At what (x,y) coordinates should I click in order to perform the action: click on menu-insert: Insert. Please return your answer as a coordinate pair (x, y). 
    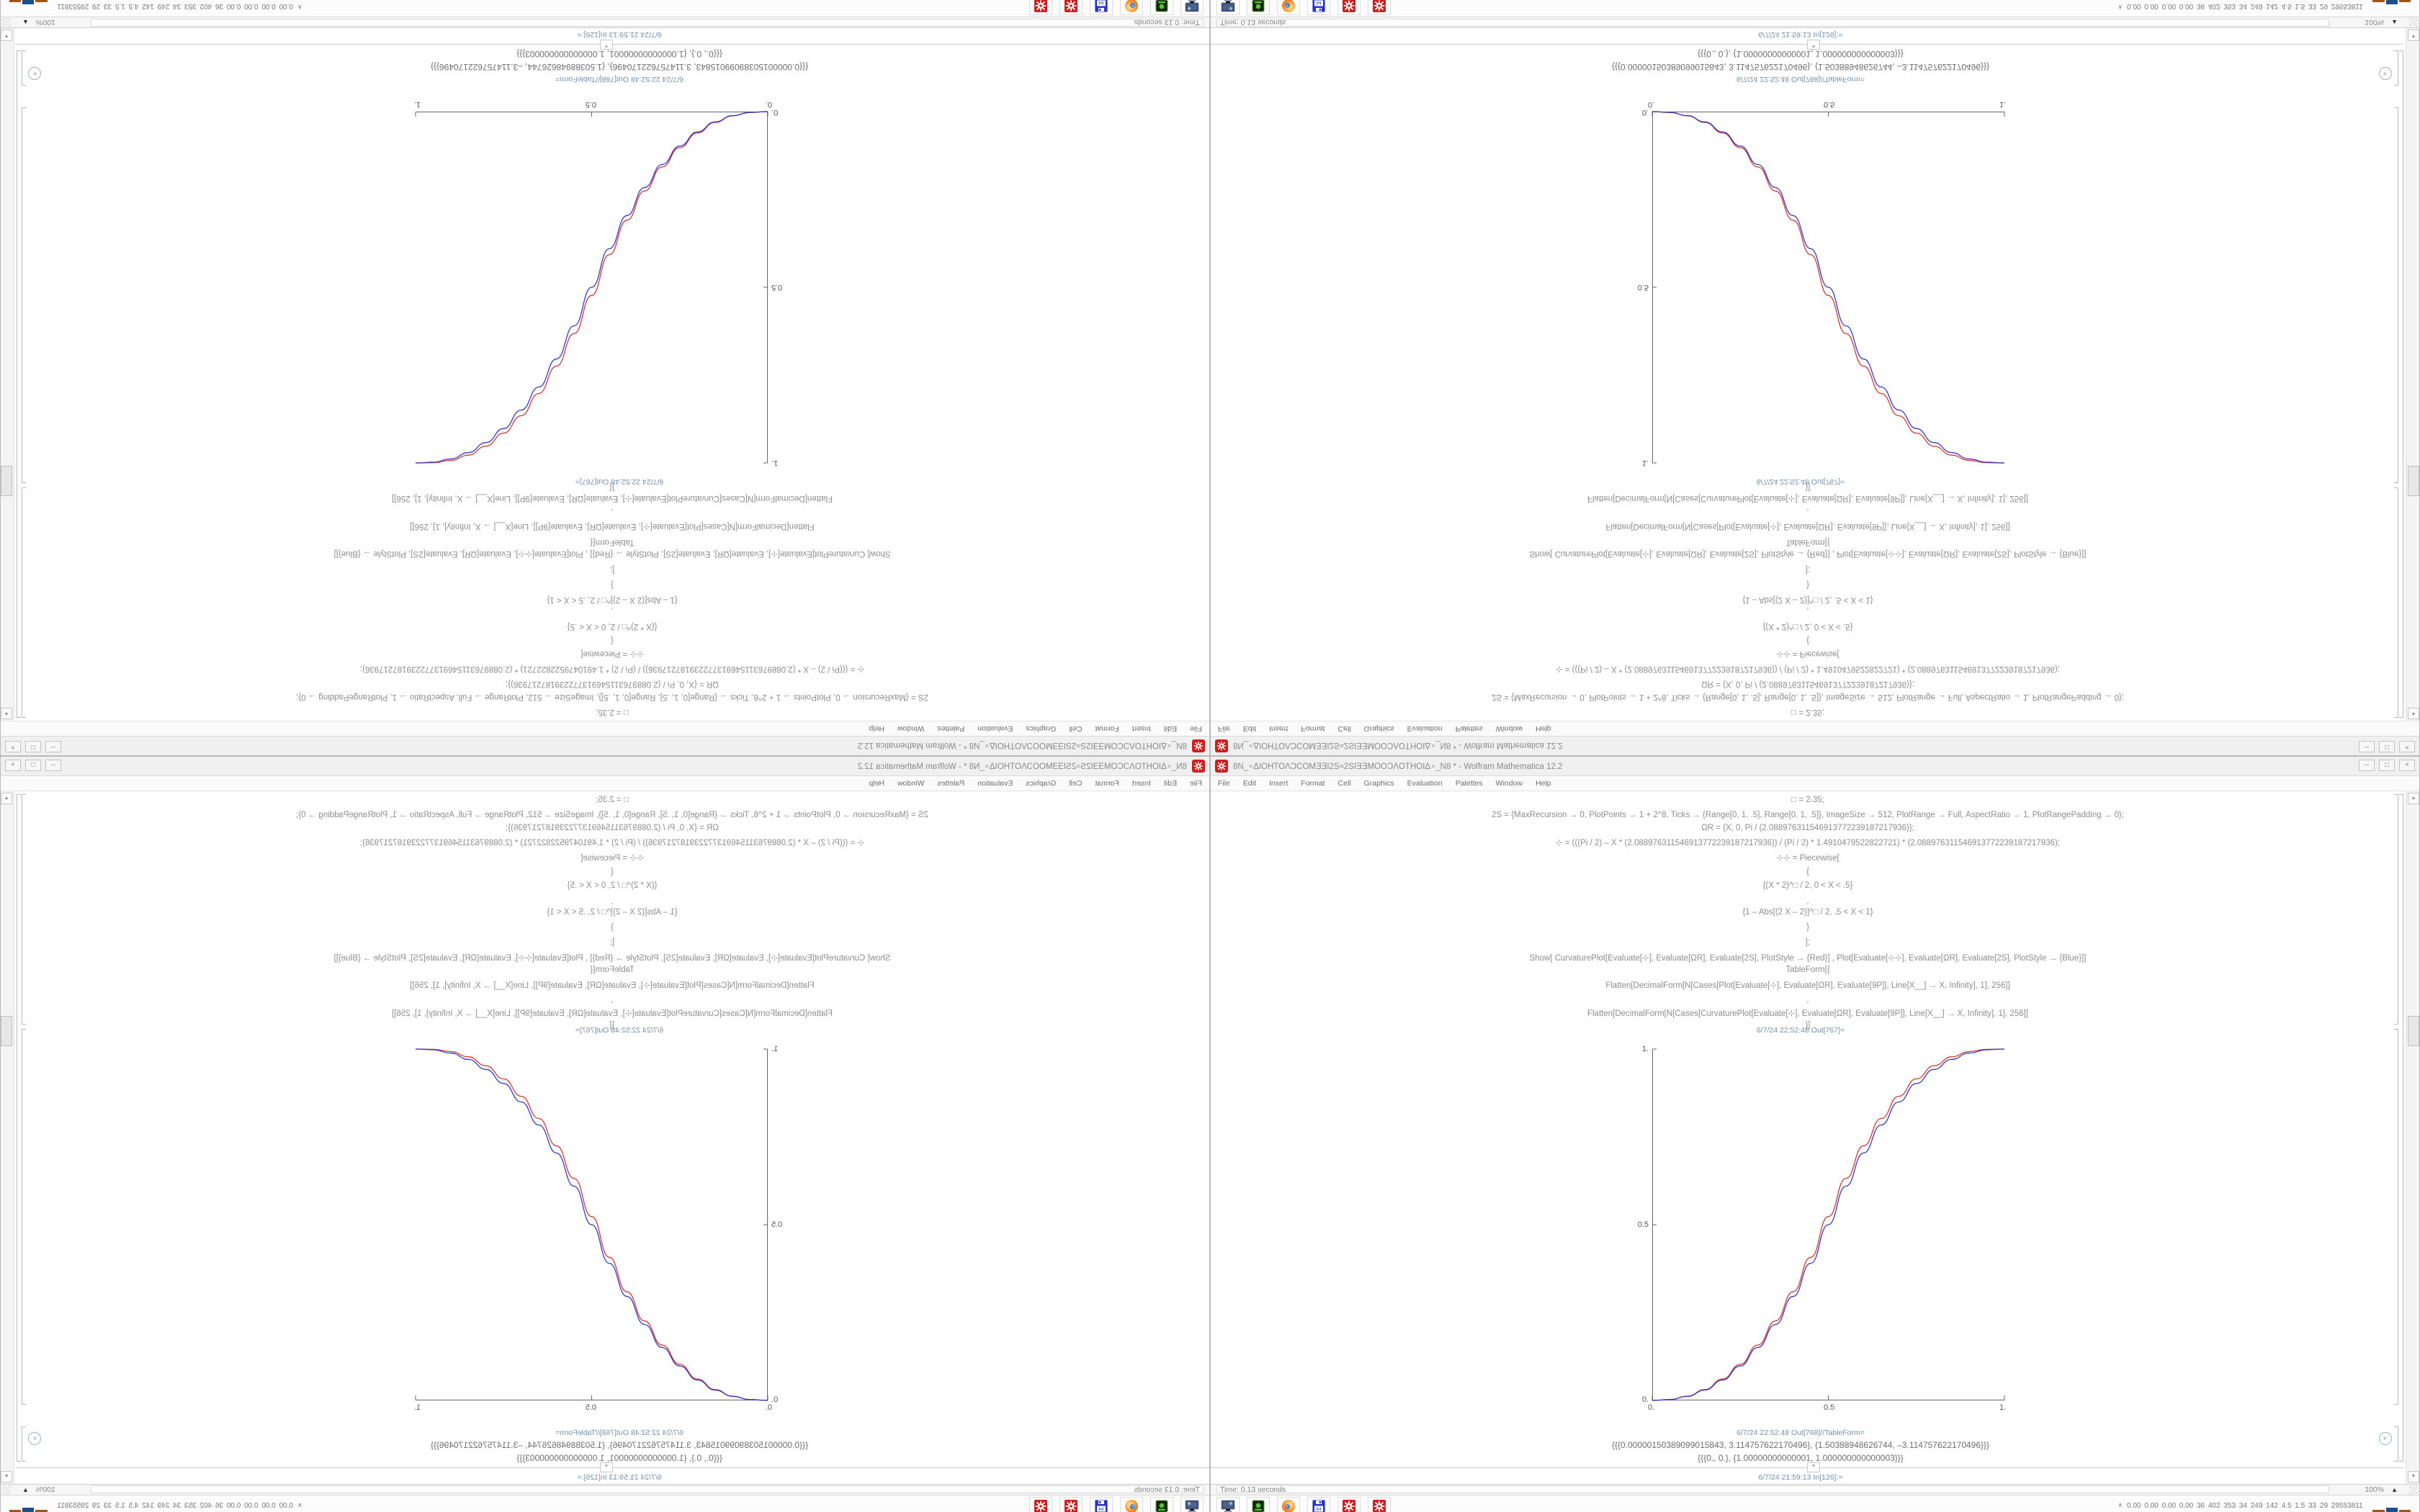
    Looking at the image, I should click on (1279, 783).